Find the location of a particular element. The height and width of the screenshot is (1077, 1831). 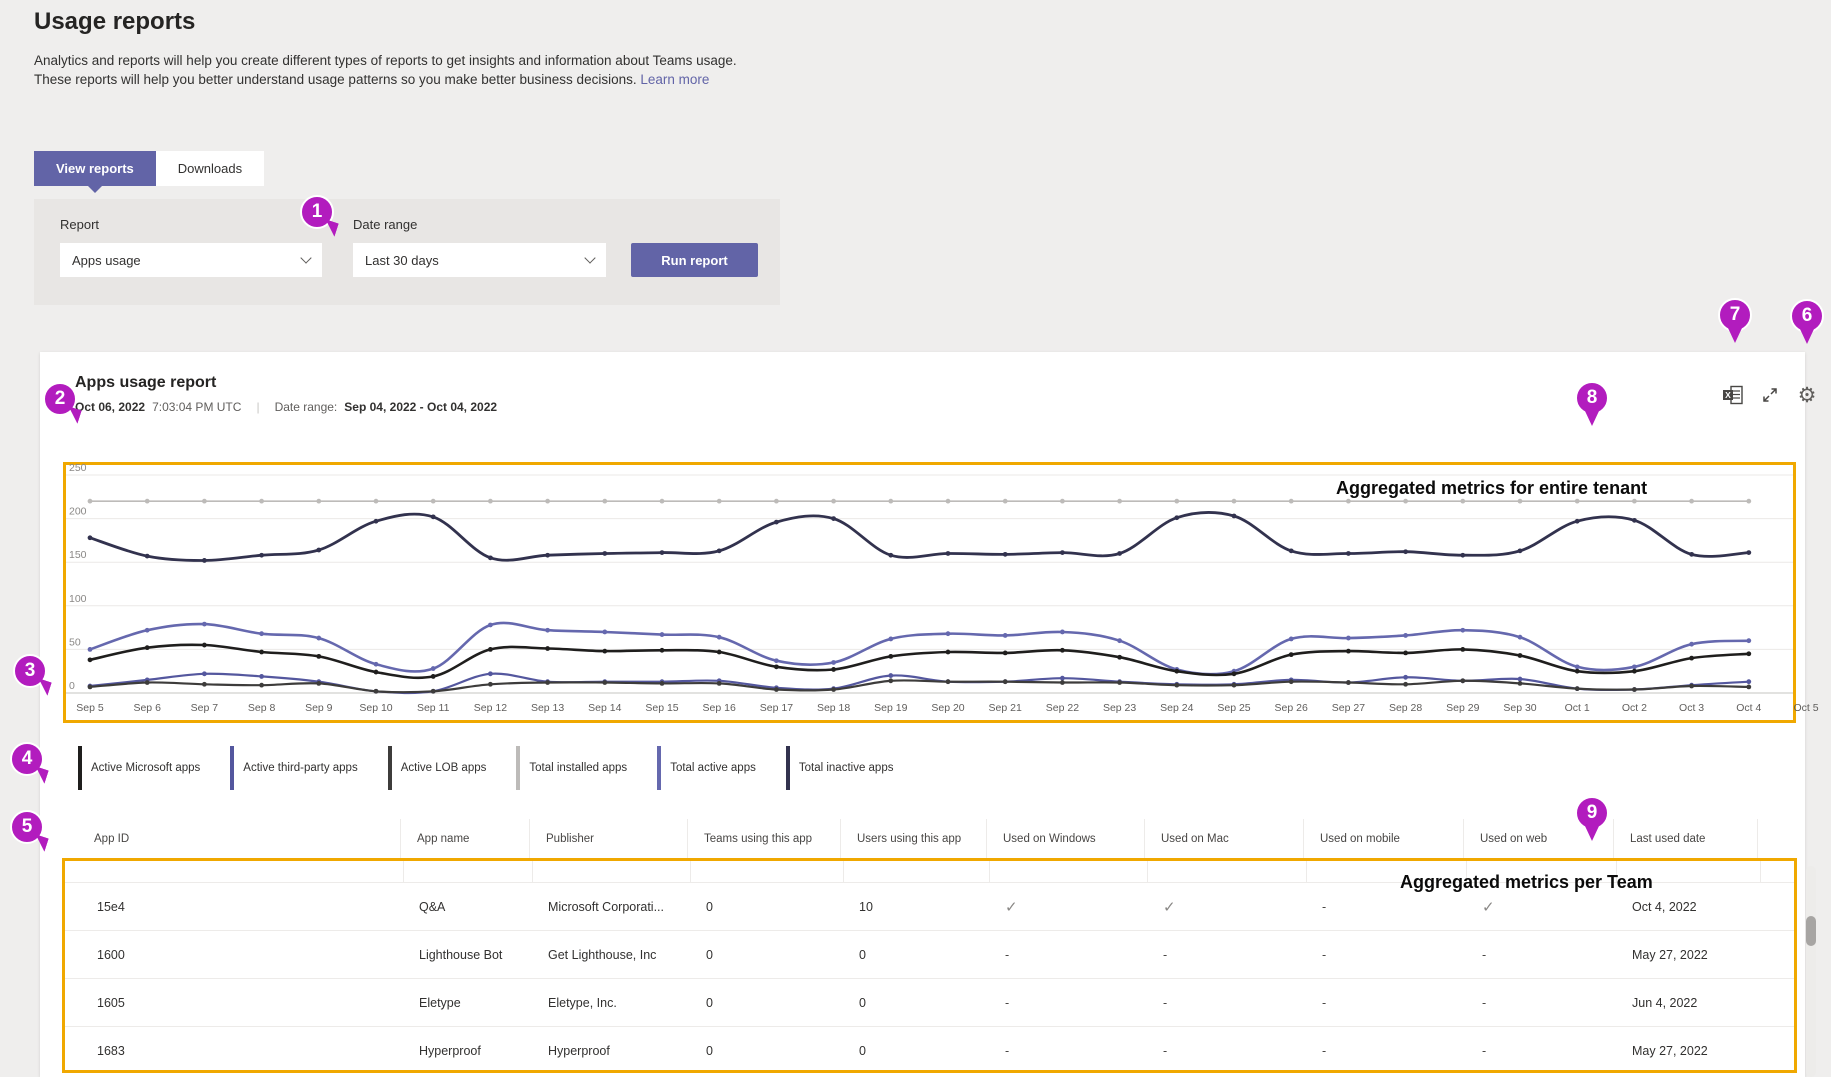

legend-item: Active LOB apps is located at coordinates (436, 768).